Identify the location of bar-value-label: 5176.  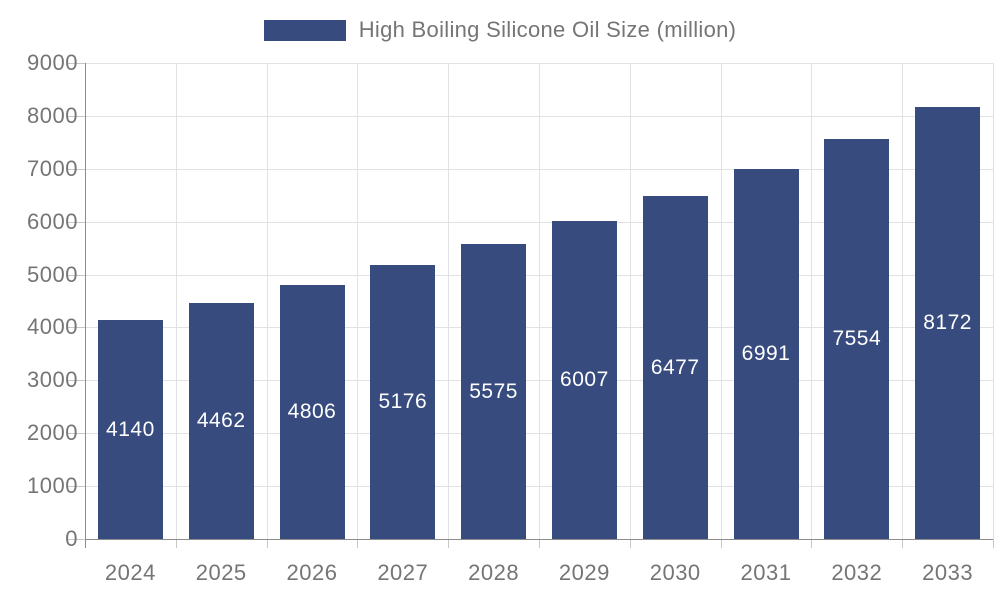
(403, 402).